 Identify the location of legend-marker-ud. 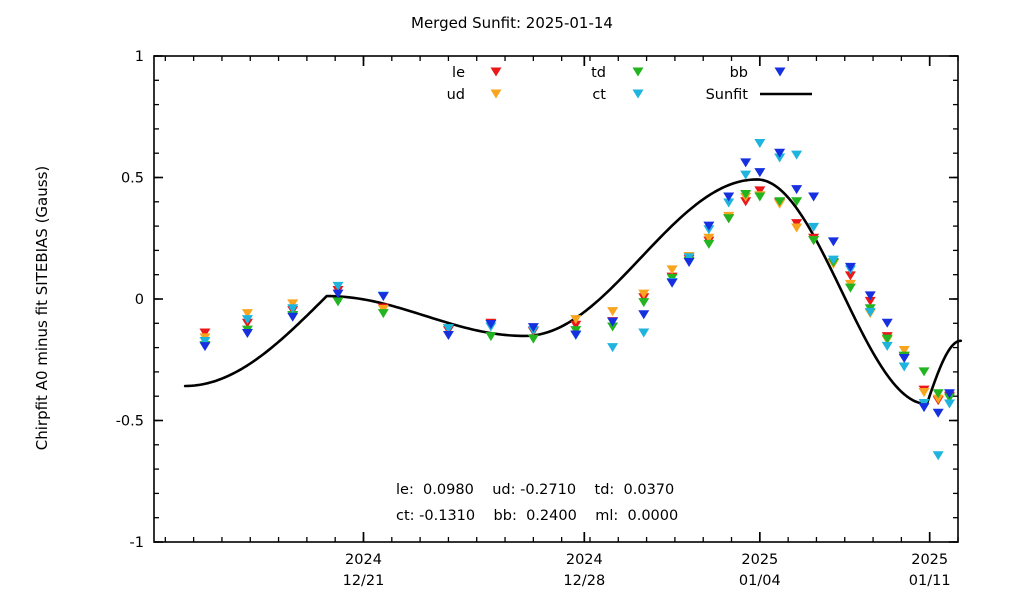
(496, 94).